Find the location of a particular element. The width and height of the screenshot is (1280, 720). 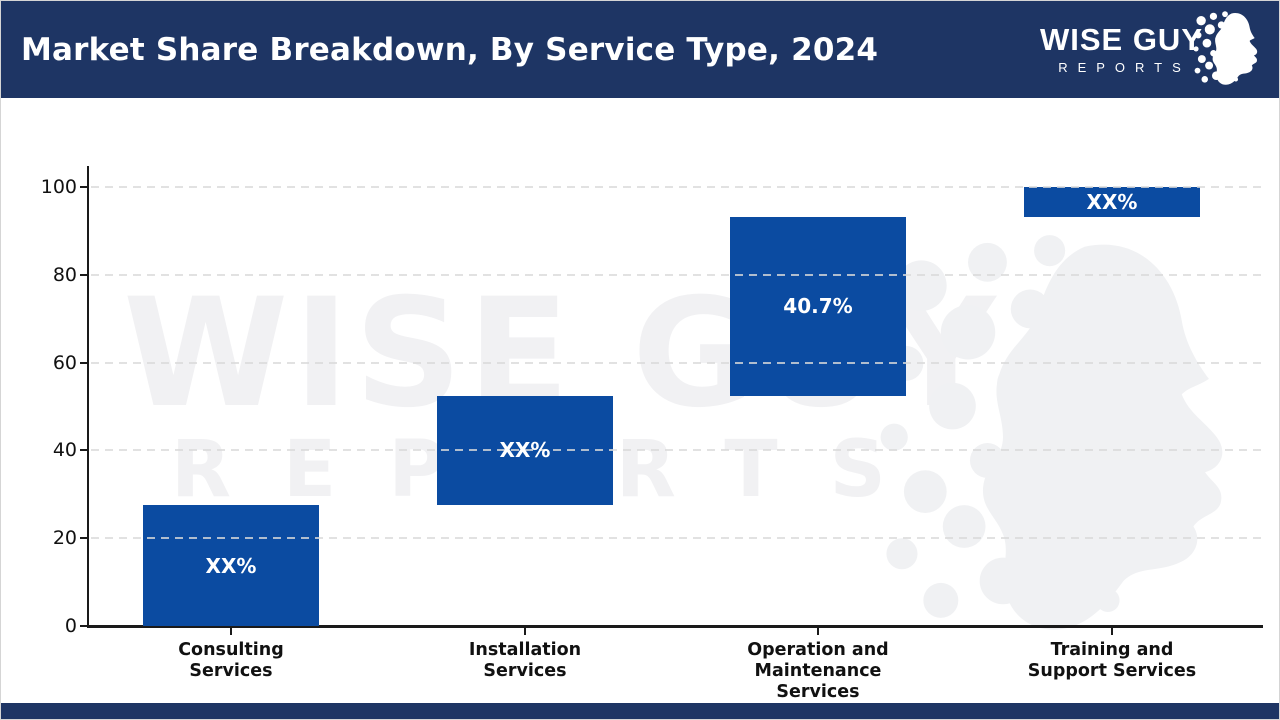

x-category-label: Consulting Services is located at coordinates (231, 660).